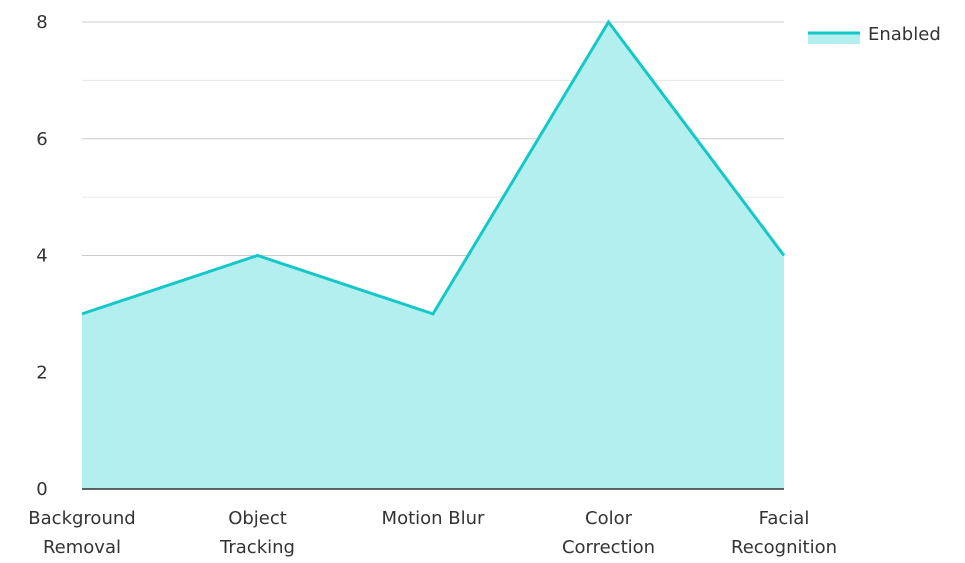  I want to click on legend: Enabled, so click(874, 34).